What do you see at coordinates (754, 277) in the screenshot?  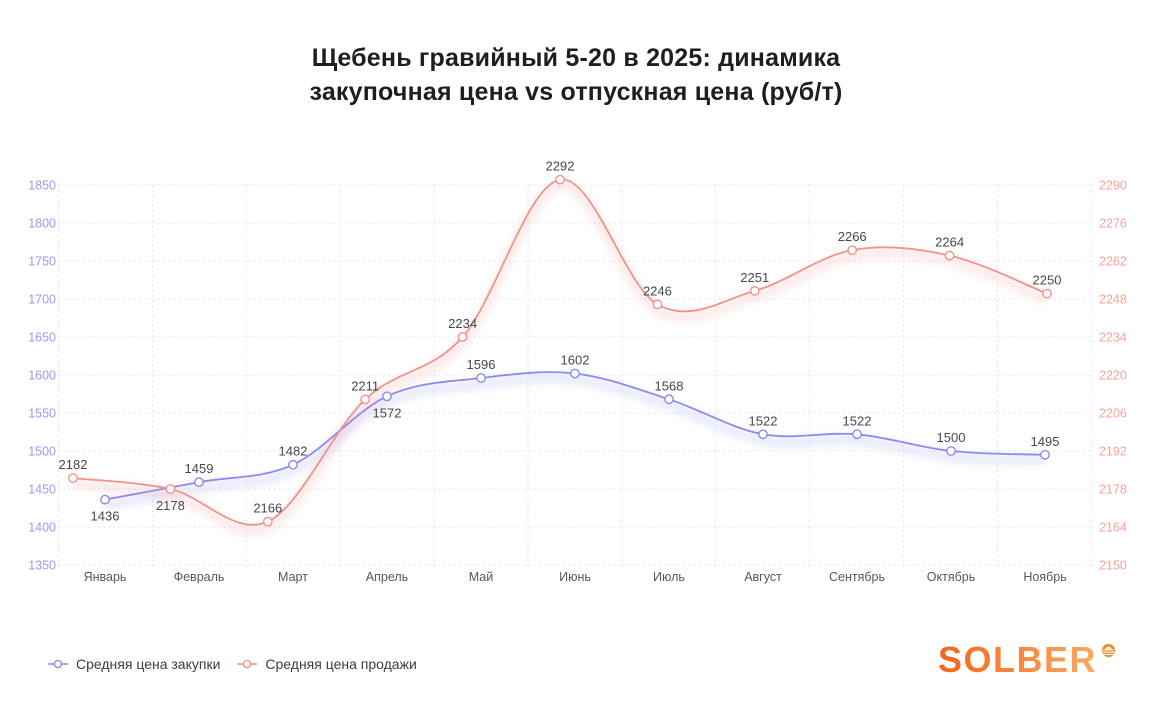 I see `data-point-label: 2251` at bounding box center [754, 277].